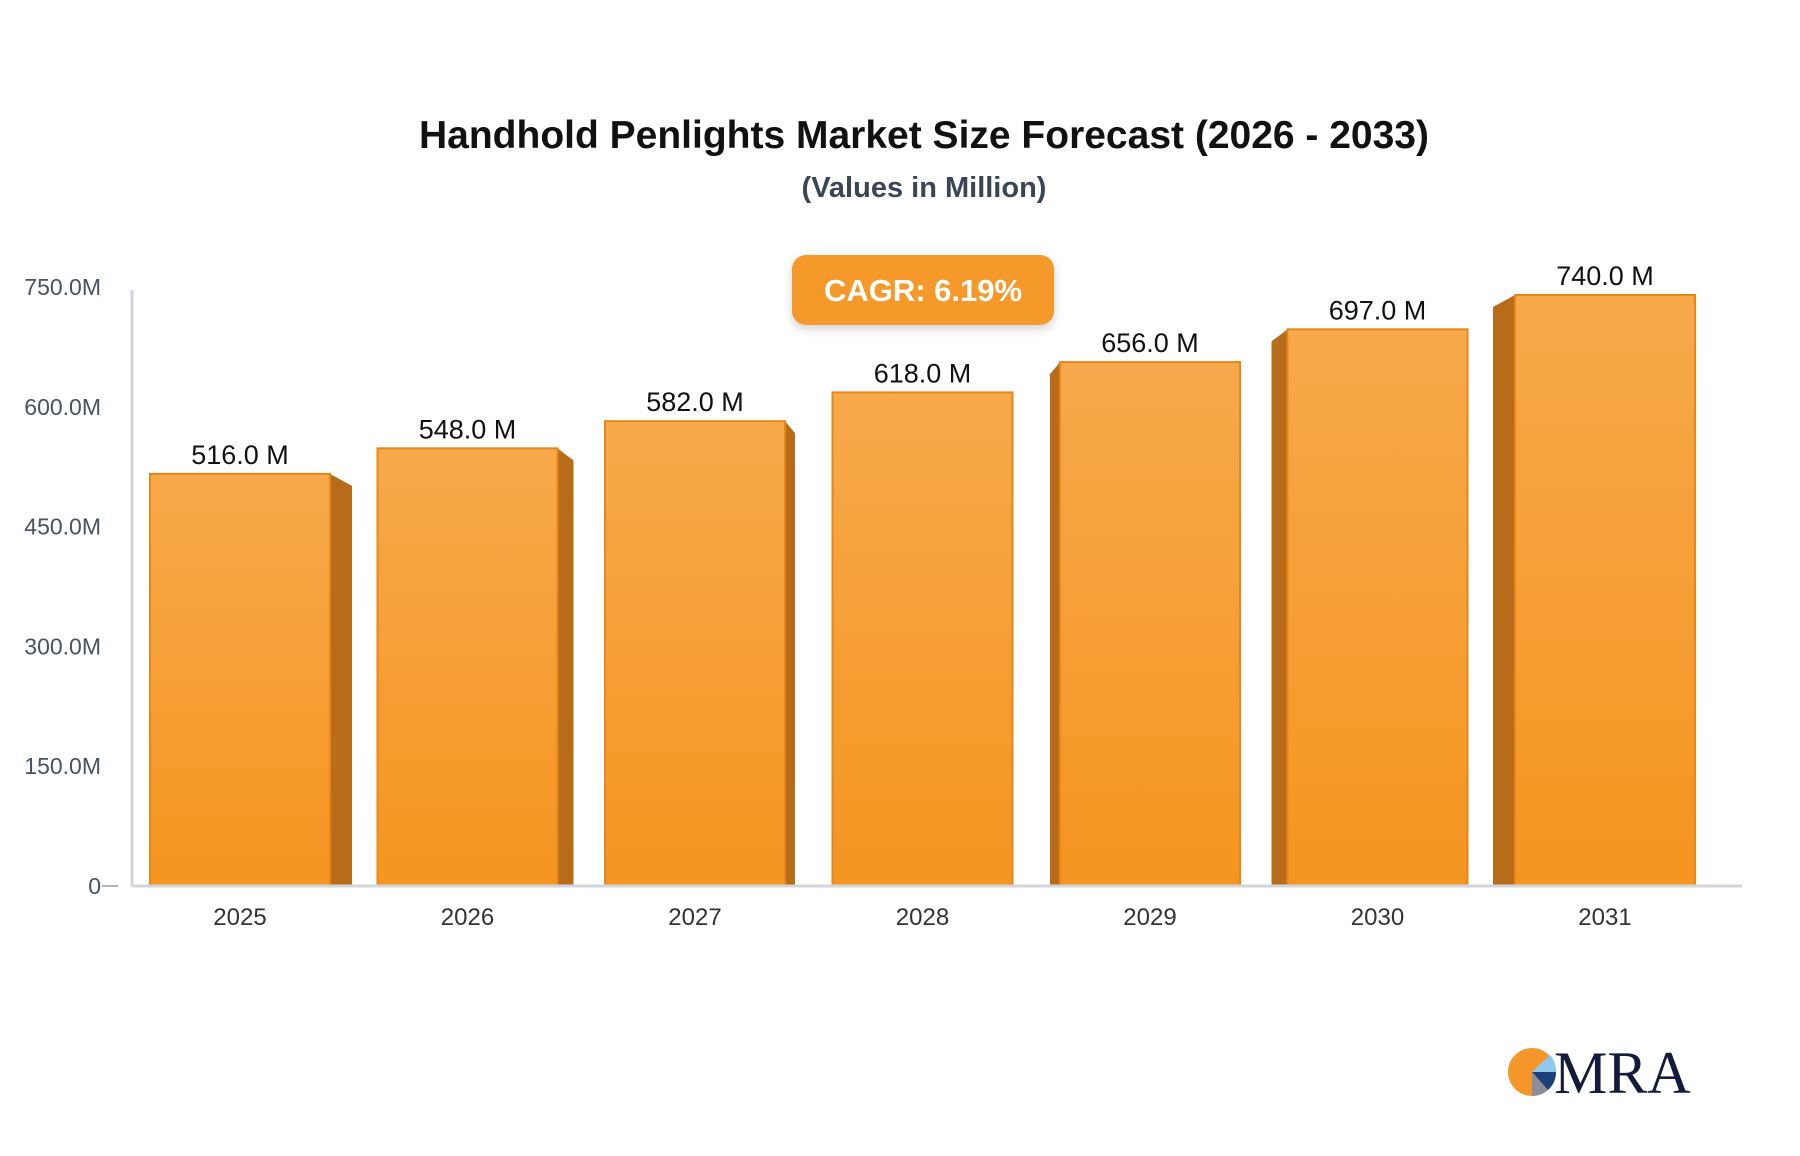 Image resolution: width=1800 pixels, height=1156 pixels. Describe the element at coordinates (467, 917) in the screenshot. I see `x-tick-label: 2026` at that location.